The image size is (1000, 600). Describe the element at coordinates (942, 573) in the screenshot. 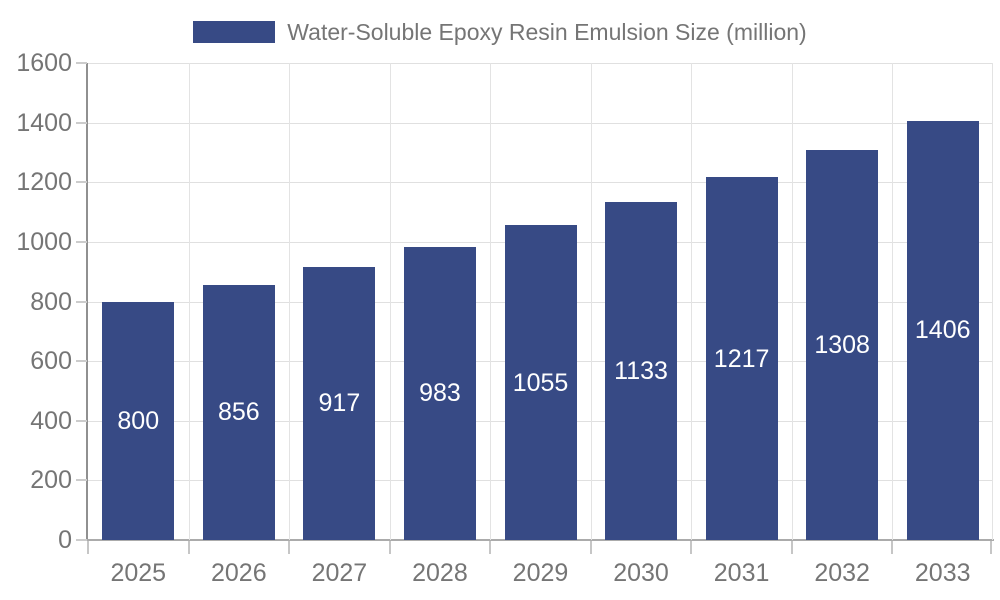

I see `x-tick-label: 2033` at that location.